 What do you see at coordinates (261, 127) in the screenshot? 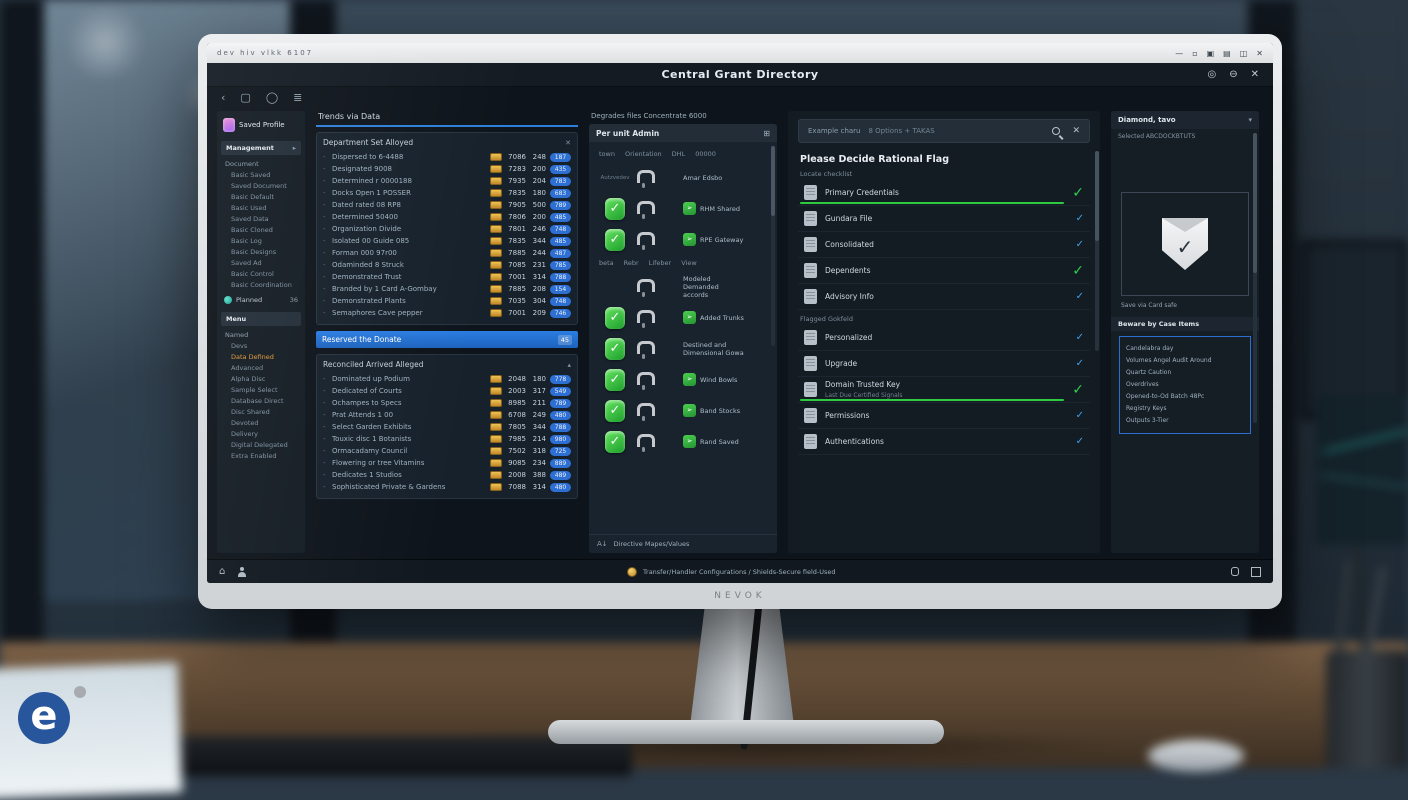
I see `profile-row: Saved Profile` at bounding box center [261, 127].